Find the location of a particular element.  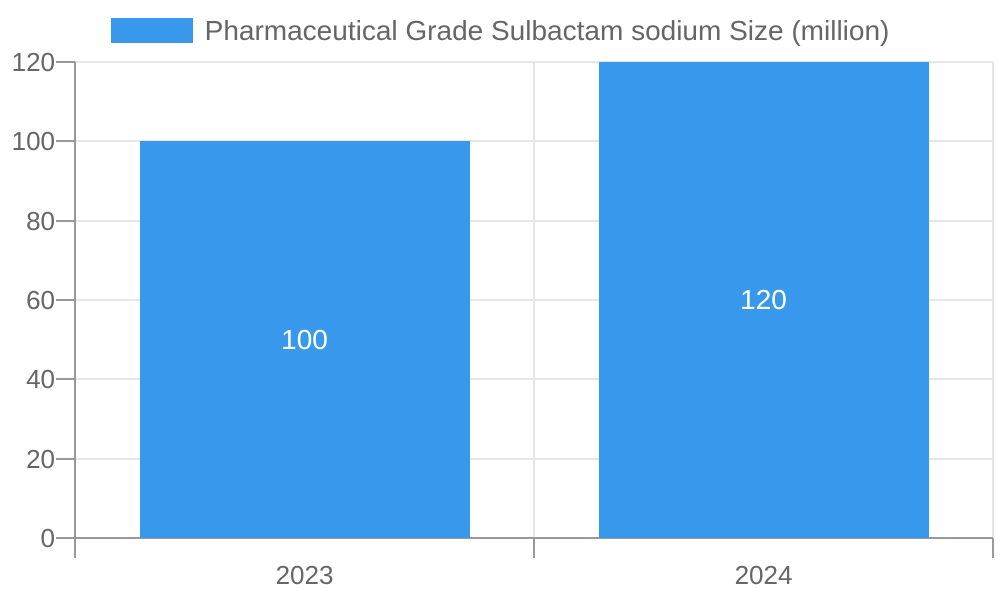

legend-swatch-icon is located at coordinates (151, 30).